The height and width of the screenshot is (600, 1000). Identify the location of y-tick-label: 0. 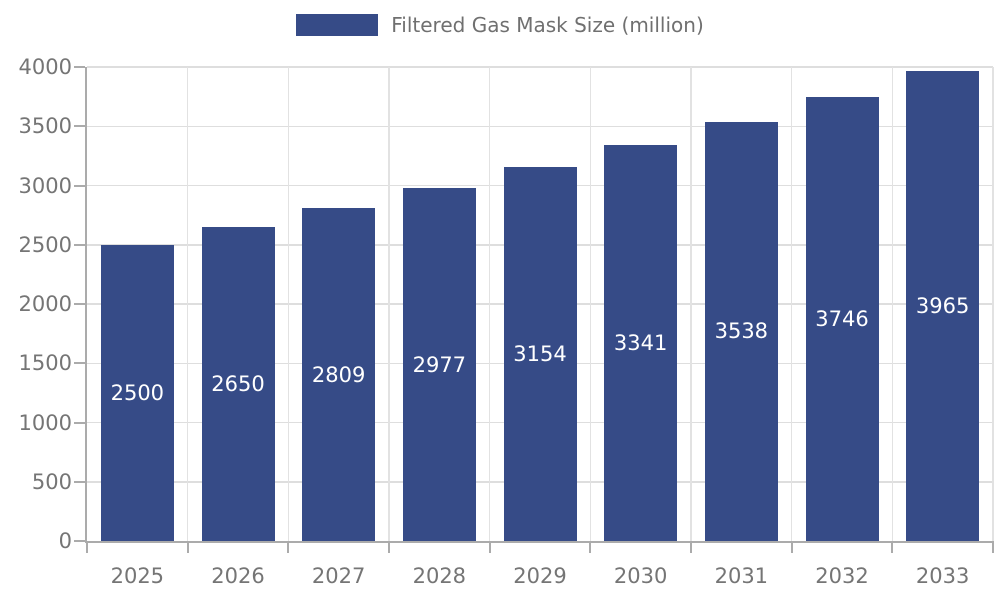
(65, 541).